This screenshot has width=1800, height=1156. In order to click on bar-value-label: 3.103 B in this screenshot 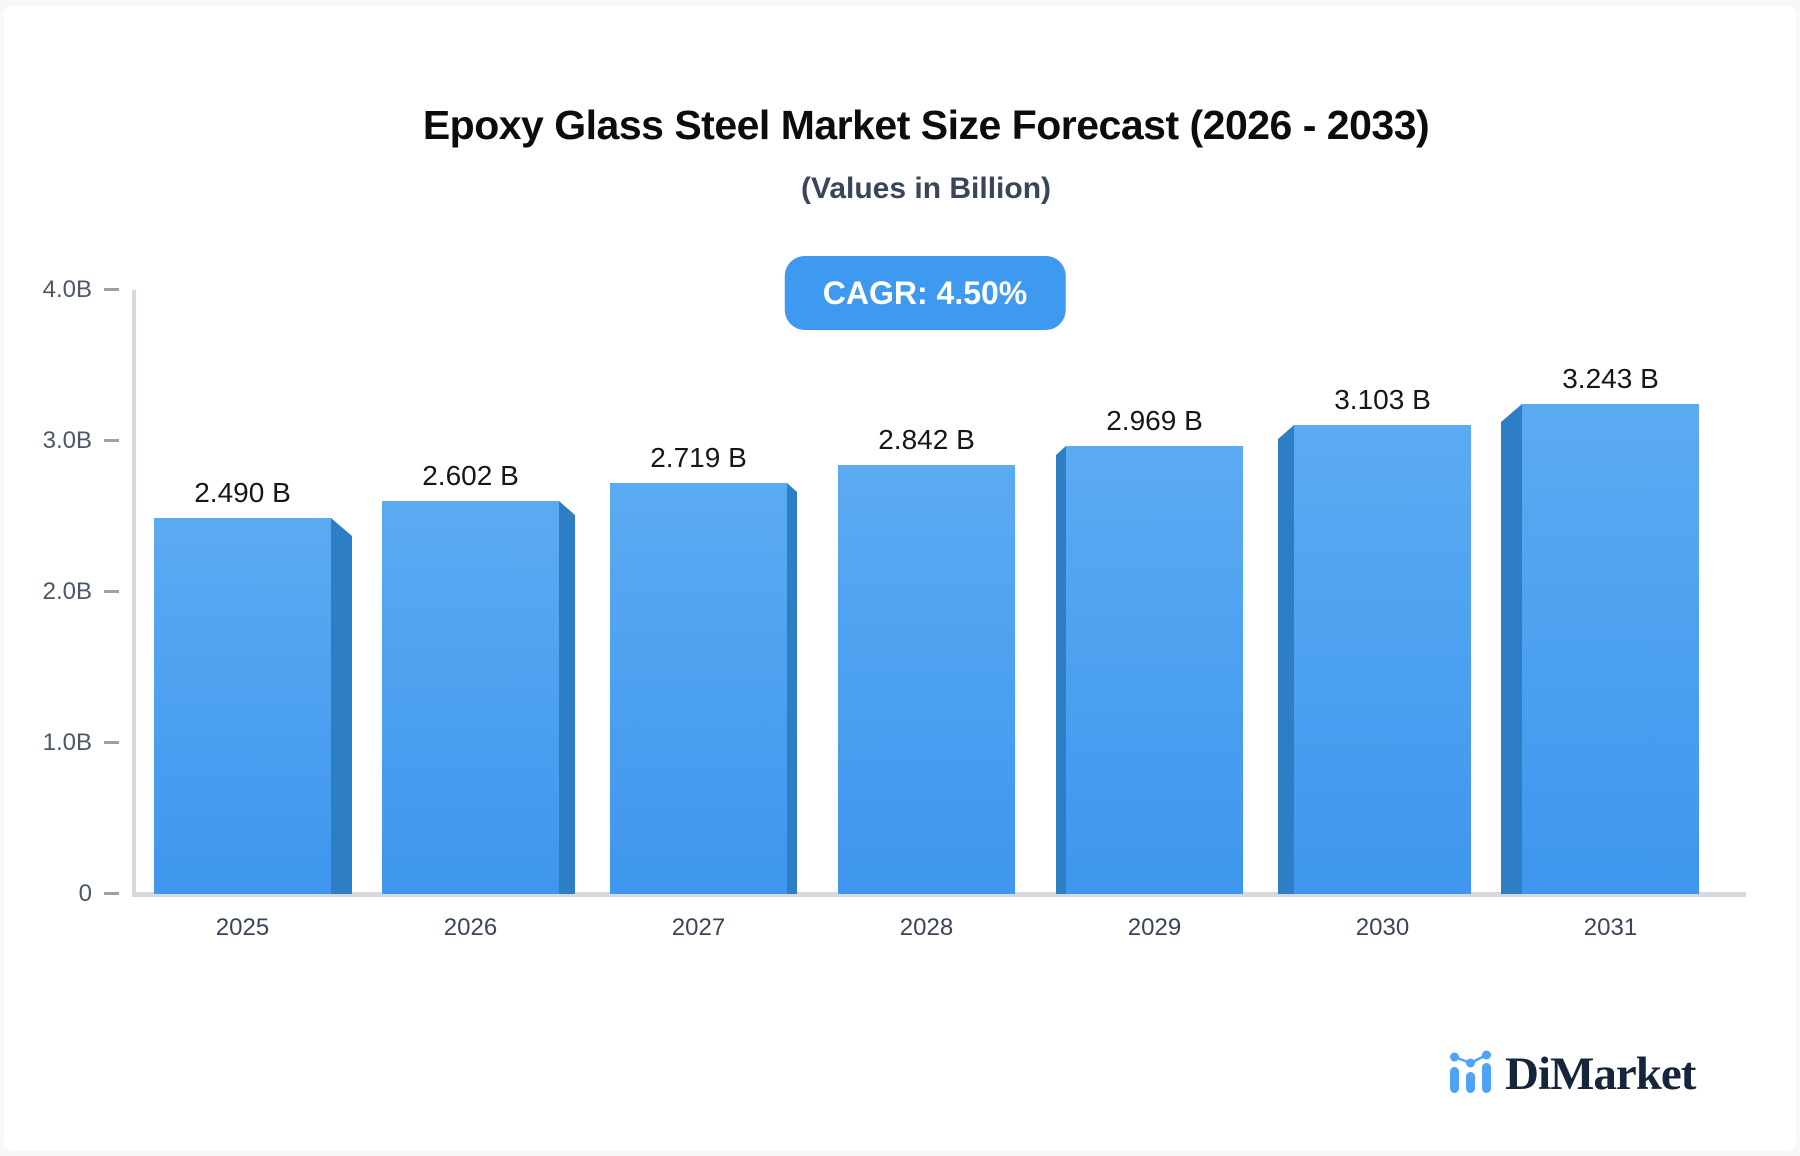, I will do `click(1382, 399)`.